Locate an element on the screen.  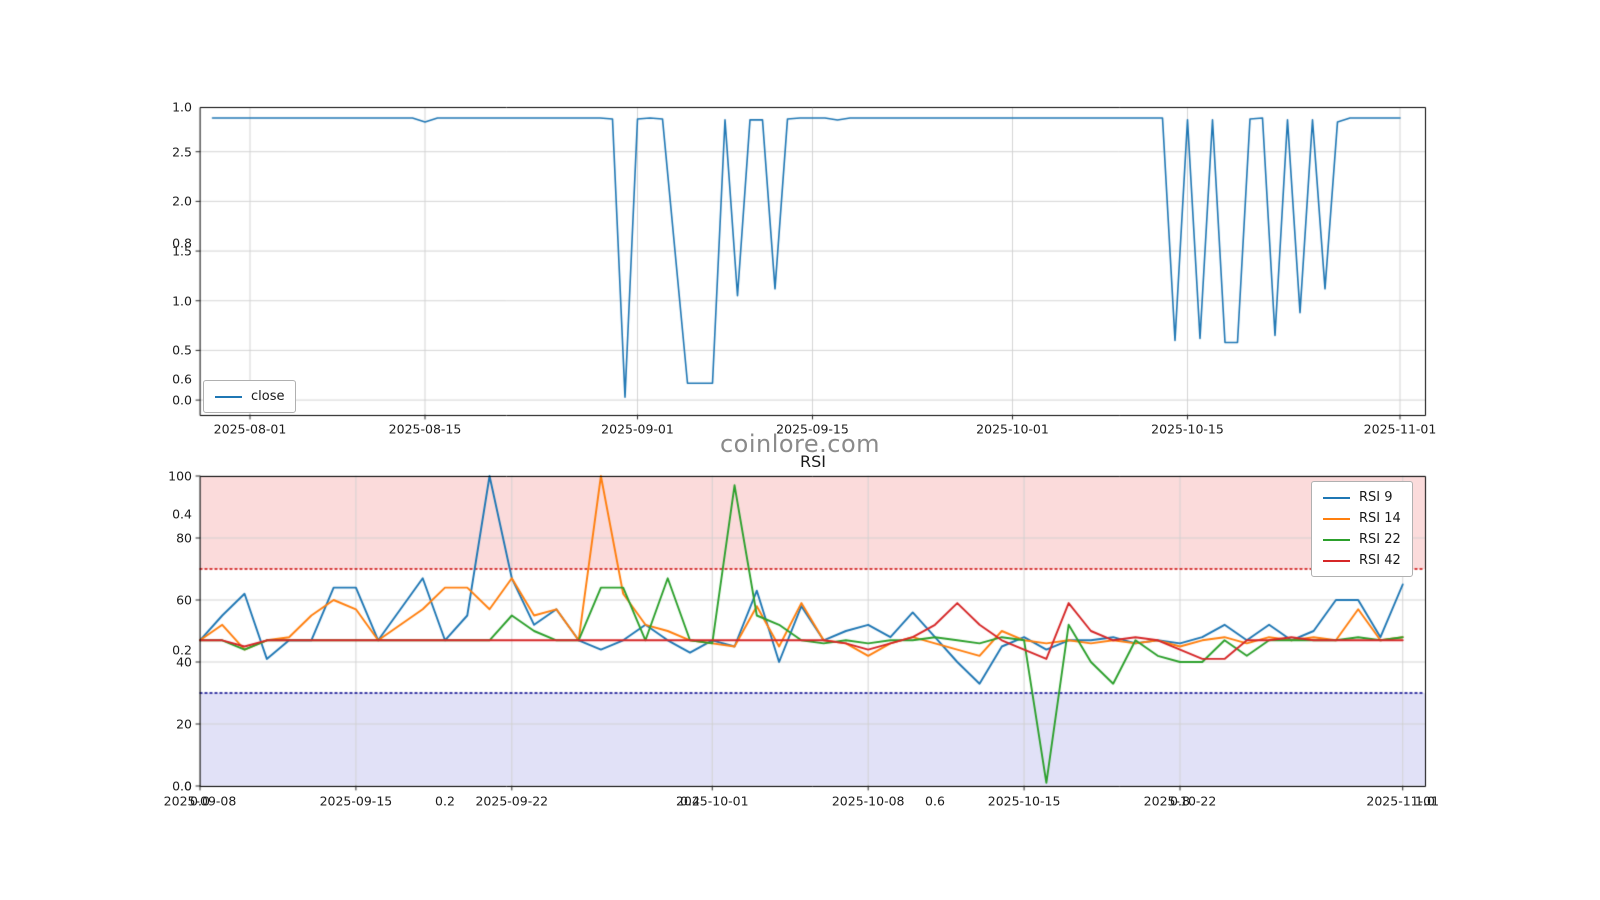
legend-label-rsi9: RSI 9 is located at coordinates (1376, 497).